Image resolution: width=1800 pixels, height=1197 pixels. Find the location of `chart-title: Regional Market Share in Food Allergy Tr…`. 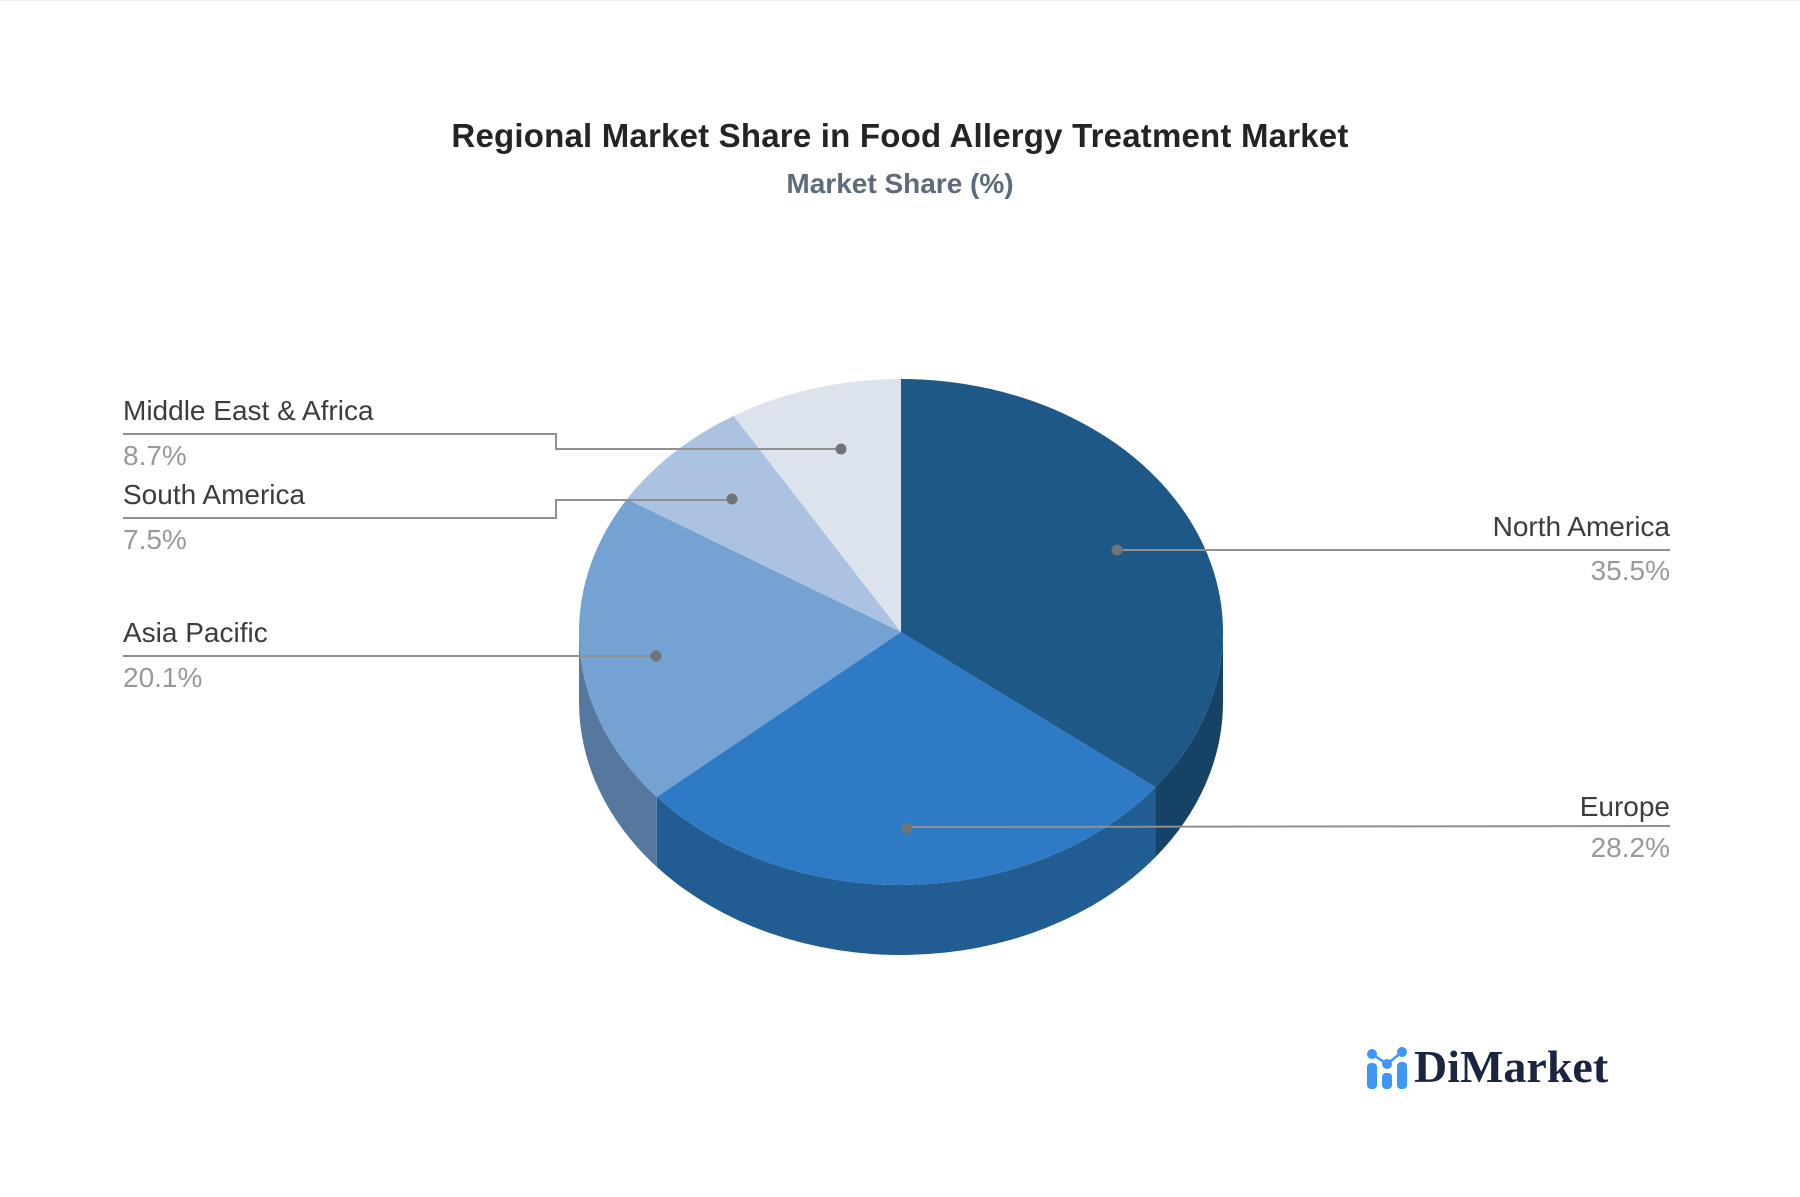

chart-title: Regional Market Share in Food Allergy Tr… is located at coordinates (900, 135).